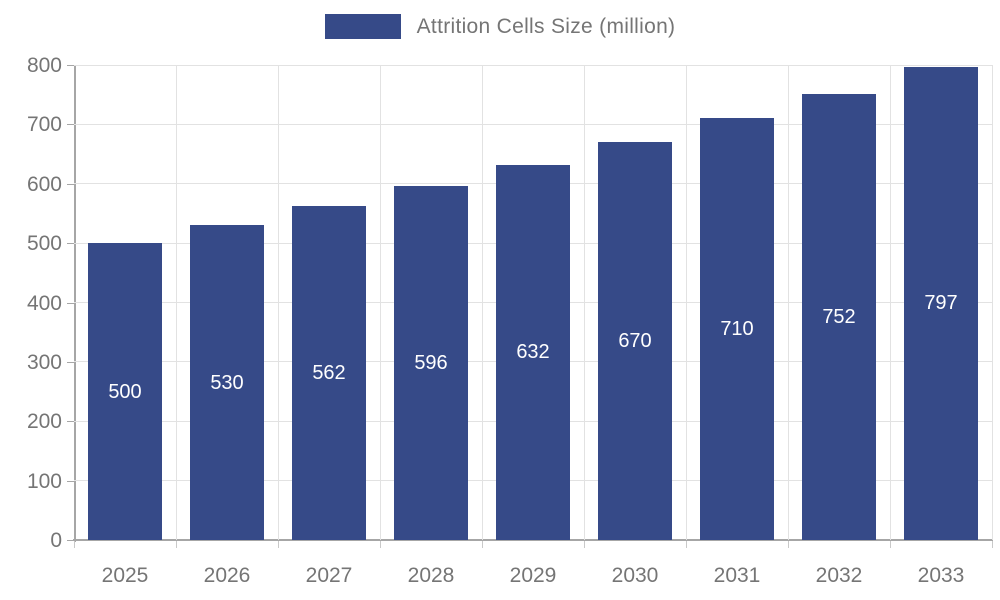  Describe the element at coordinates (44, 422) in the screenshot. I see `y-axis-tick-label: 200` at that location.